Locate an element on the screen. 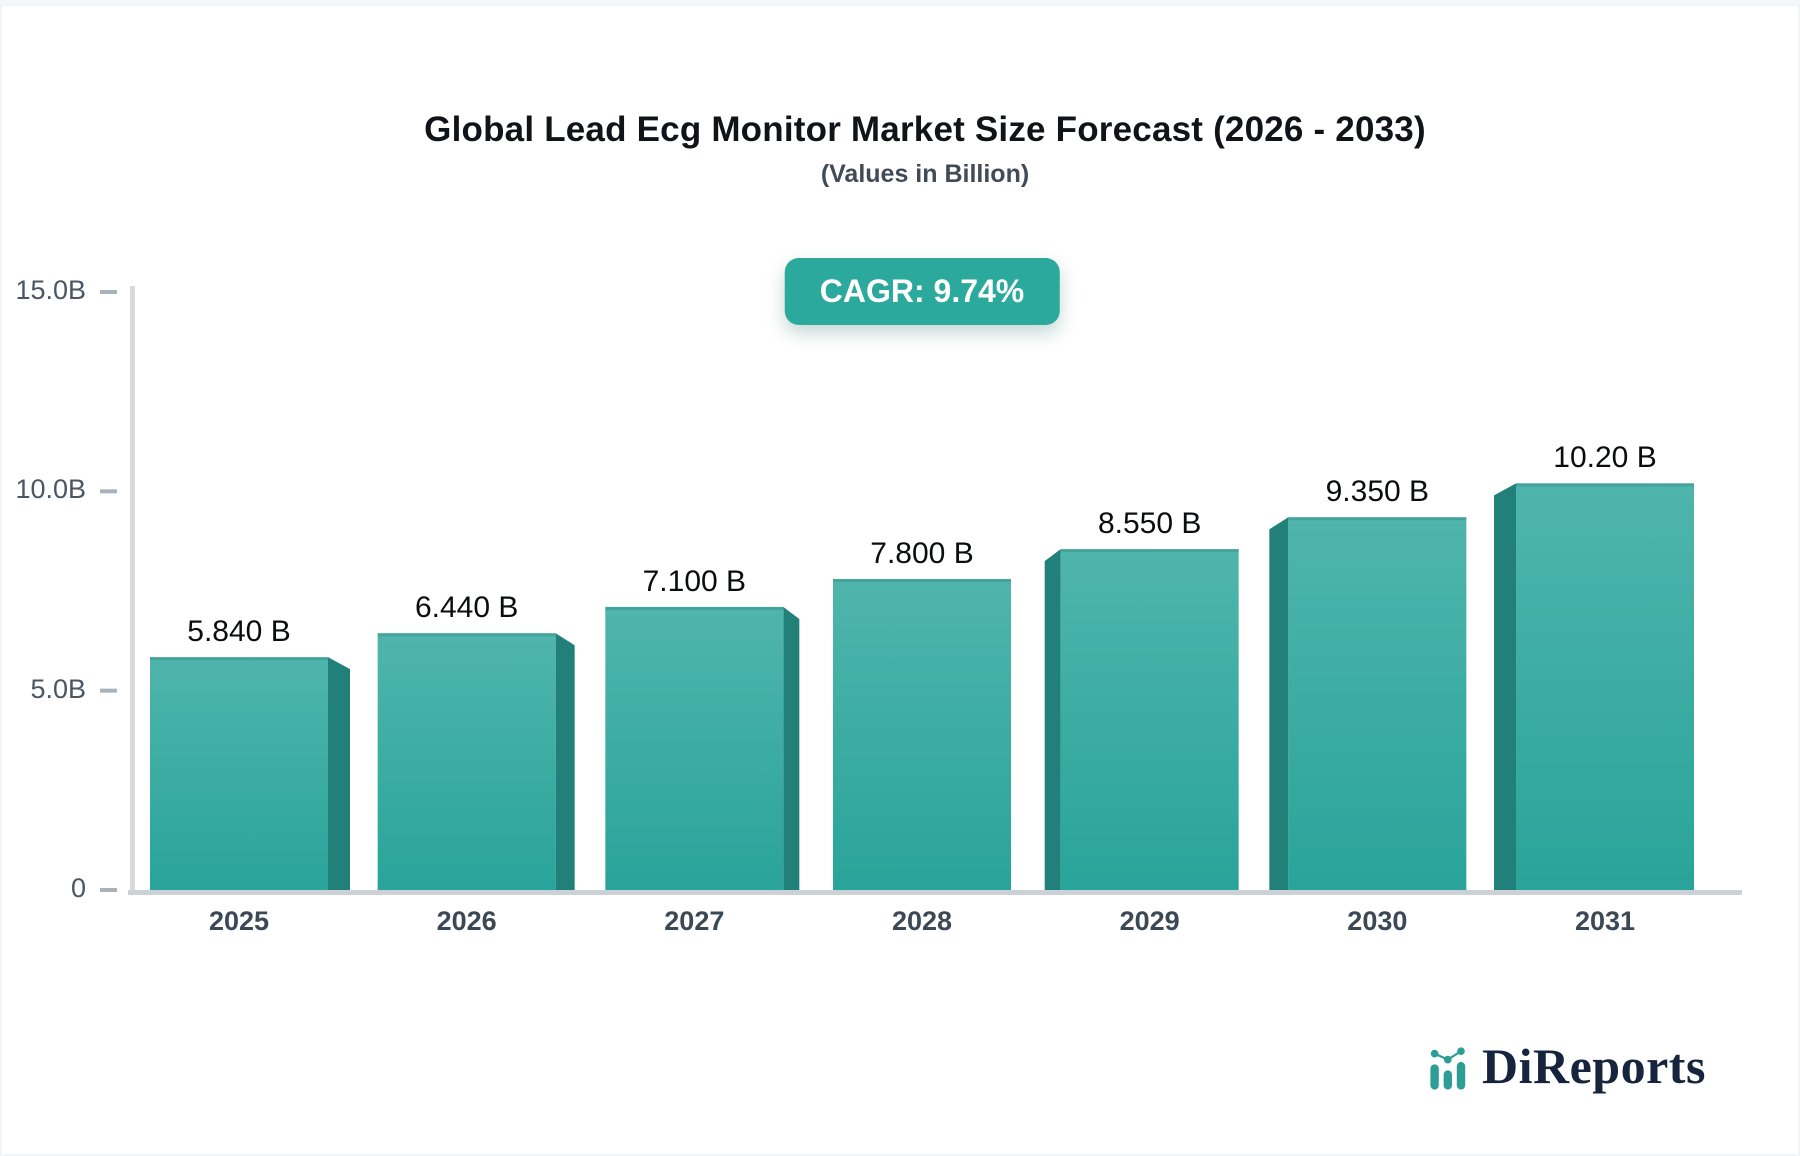  bar-2031 is located at coordinates (1594, 686).